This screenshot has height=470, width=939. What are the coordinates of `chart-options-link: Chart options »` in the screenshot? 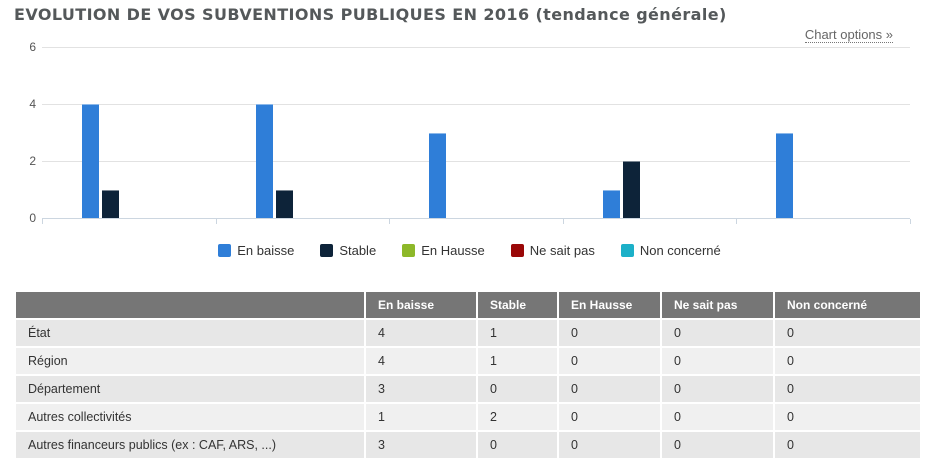 It's located at (848, 35).